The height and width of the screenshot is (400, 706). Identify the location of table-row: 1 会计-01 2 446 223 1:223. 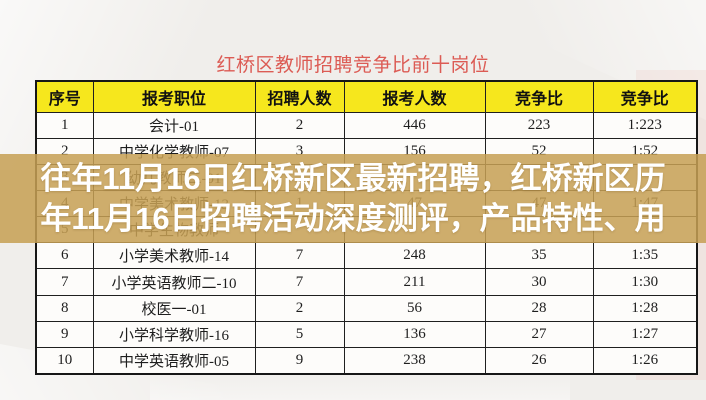
(366, 125).